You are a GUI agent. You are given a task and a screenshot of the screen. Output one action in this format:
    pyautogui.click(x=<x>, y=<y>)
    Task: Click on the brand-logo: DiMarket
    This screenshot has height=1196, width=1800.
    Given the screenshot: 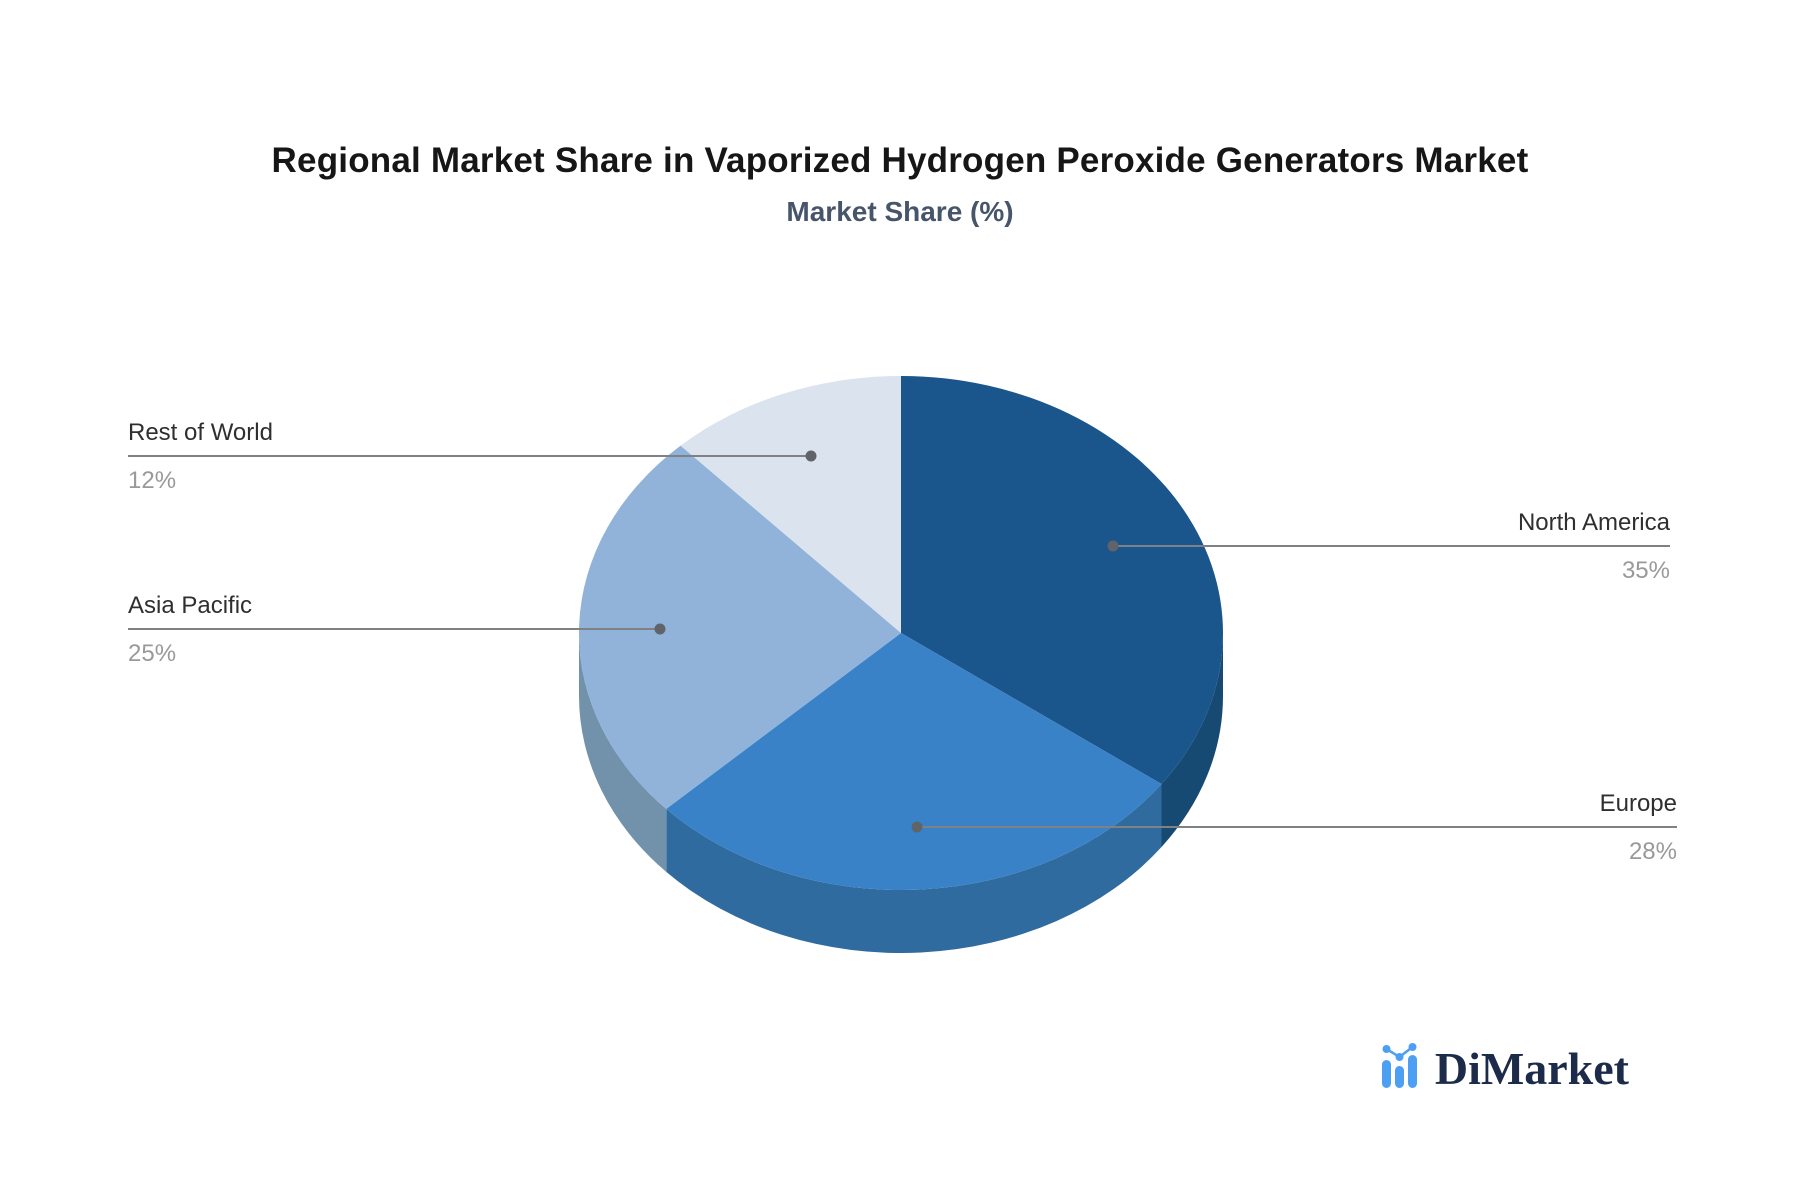 What is the action you would take?
    pyautogui.click(x=1503, y=1068)
    